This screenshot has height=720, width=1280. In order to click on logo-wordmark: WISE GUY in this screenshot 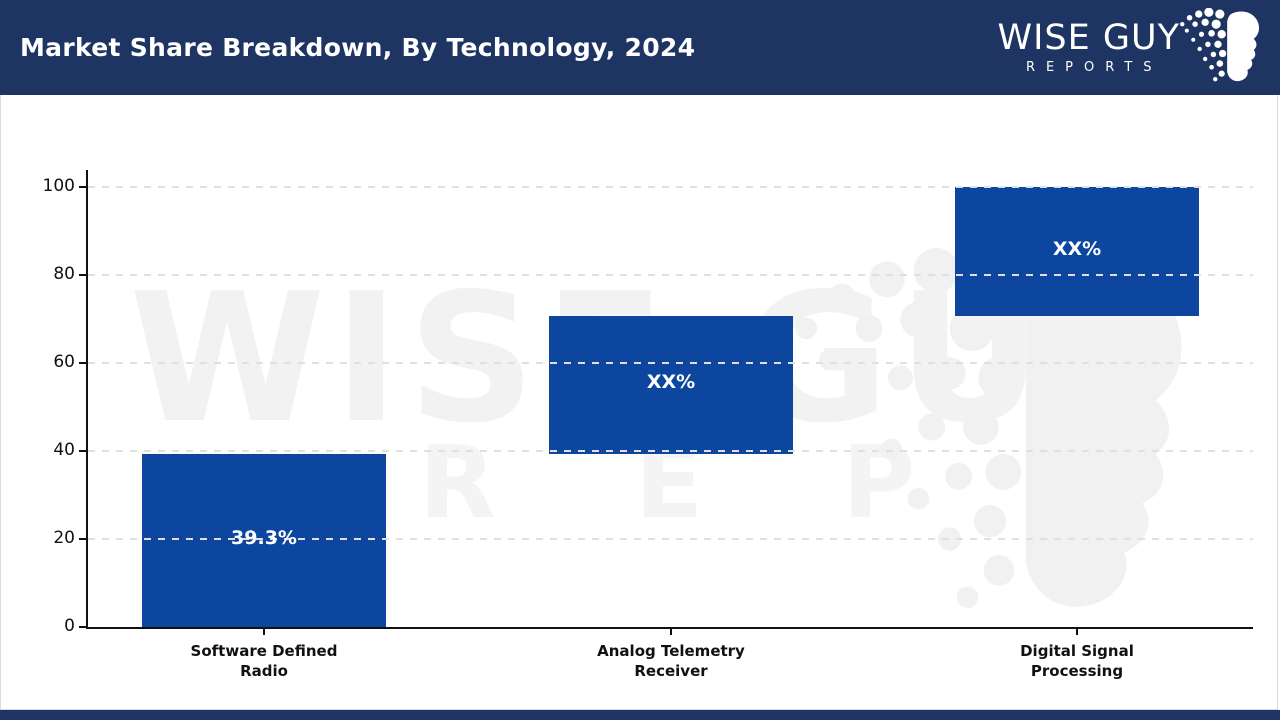, I will do `click(1088, 37)`.